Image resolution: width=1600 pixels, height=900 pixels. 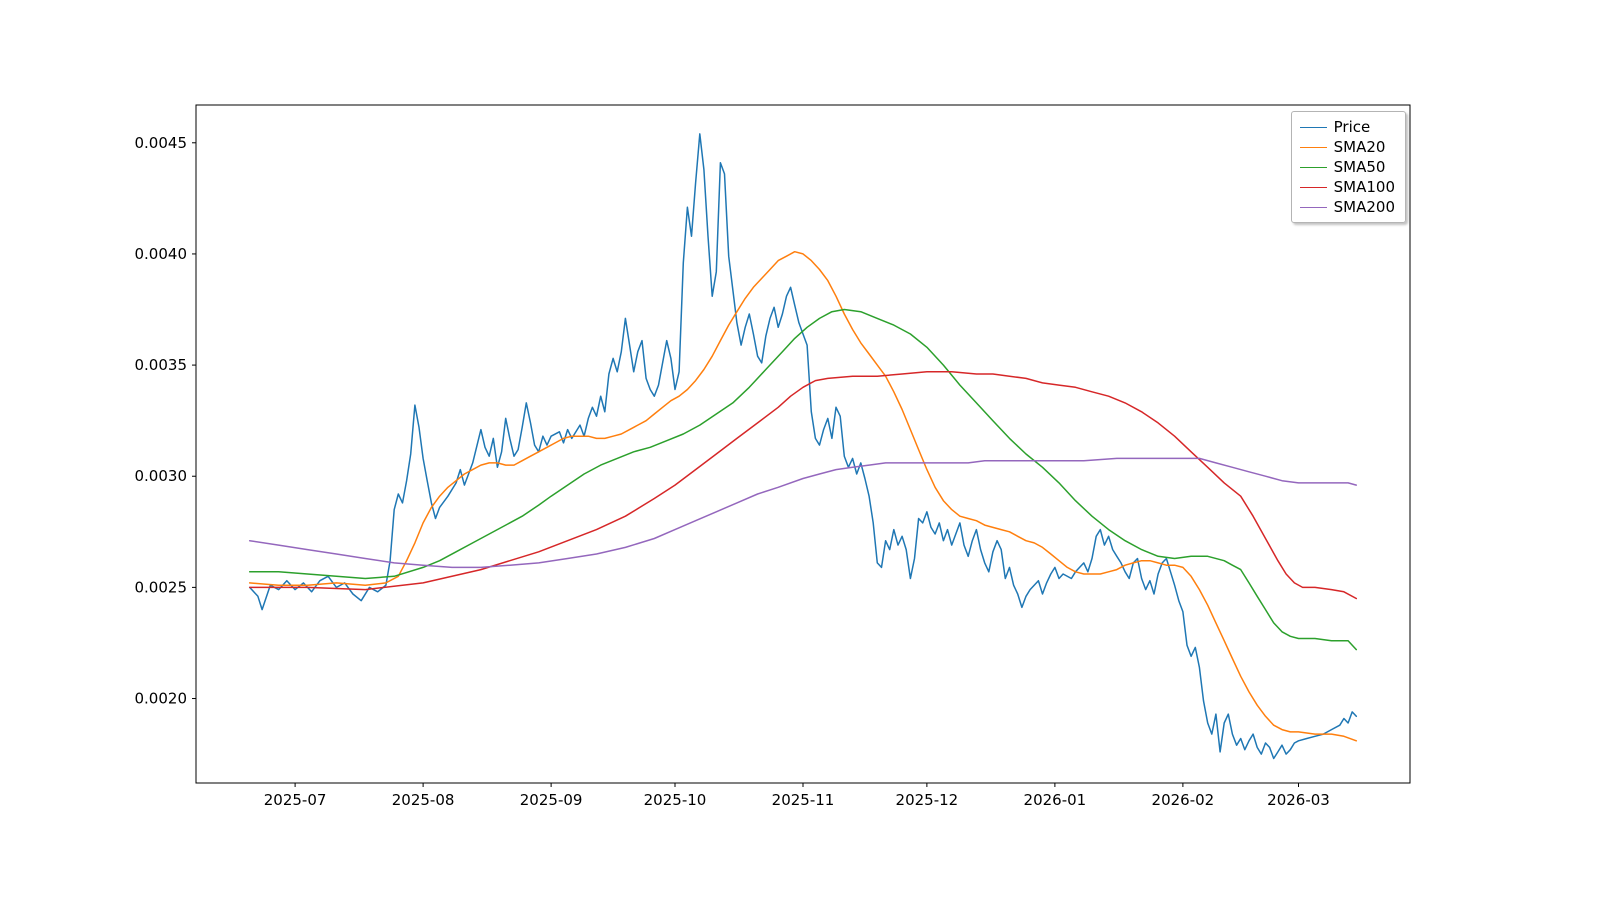 What do you see at coordinates (927, 800) in the screenshot?
I see `x-tick-label: 2025-12` at bounding box center [927, 800].